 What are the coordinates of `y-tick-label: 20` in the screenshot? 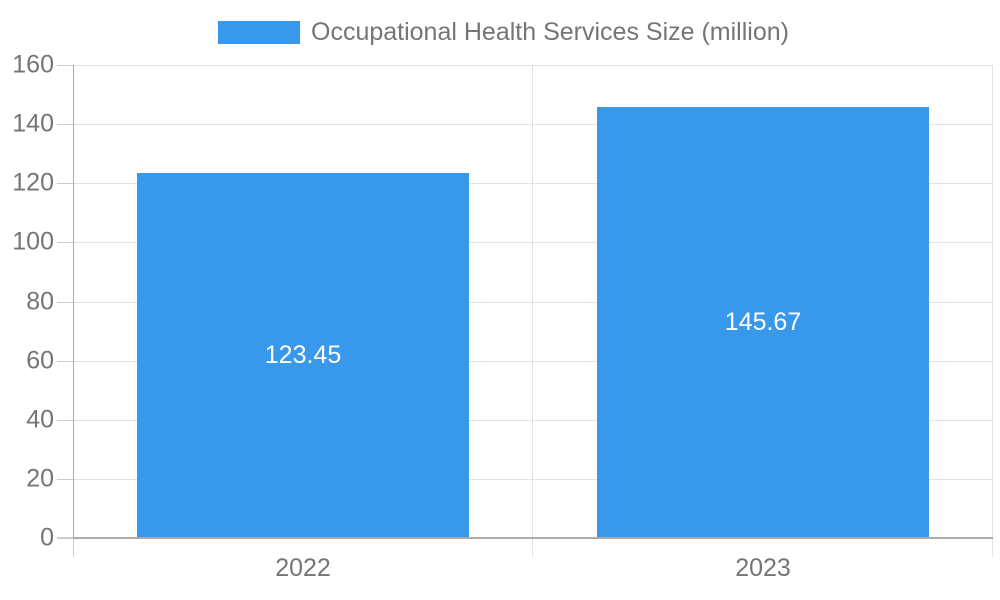 It's located at (40, 478).